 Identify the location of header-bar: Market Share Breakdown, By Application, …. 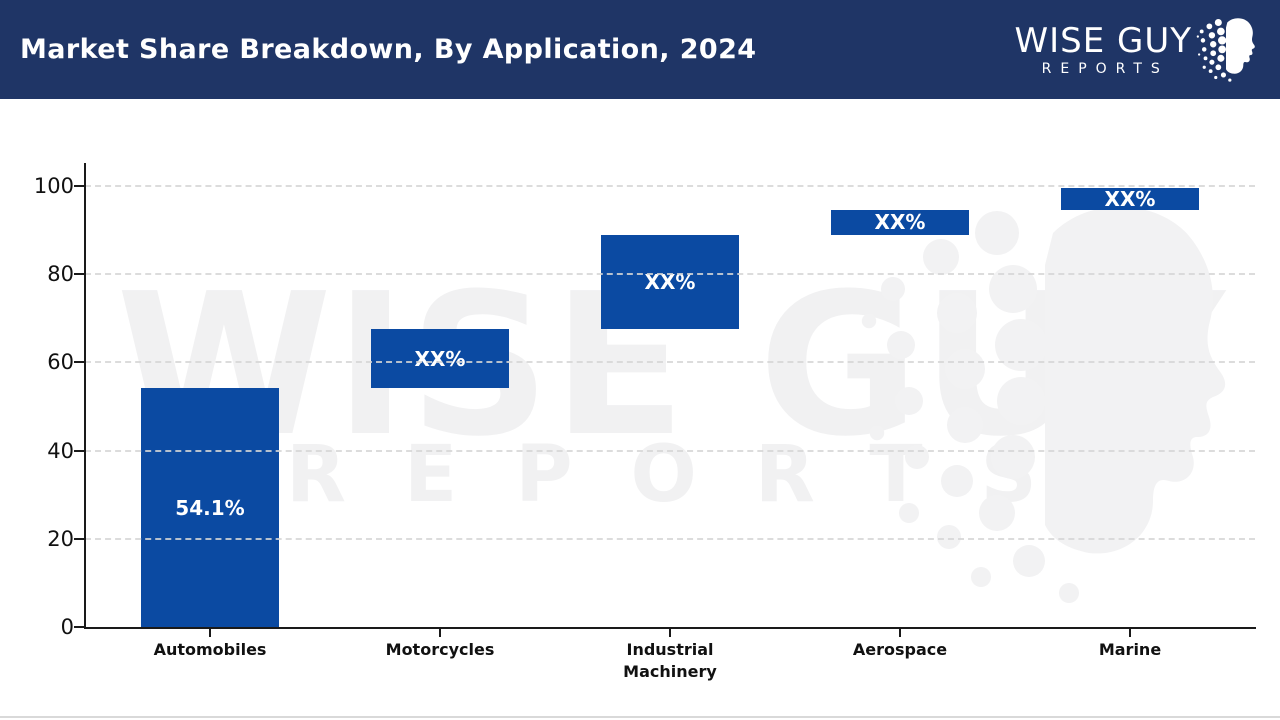
(640, 49).